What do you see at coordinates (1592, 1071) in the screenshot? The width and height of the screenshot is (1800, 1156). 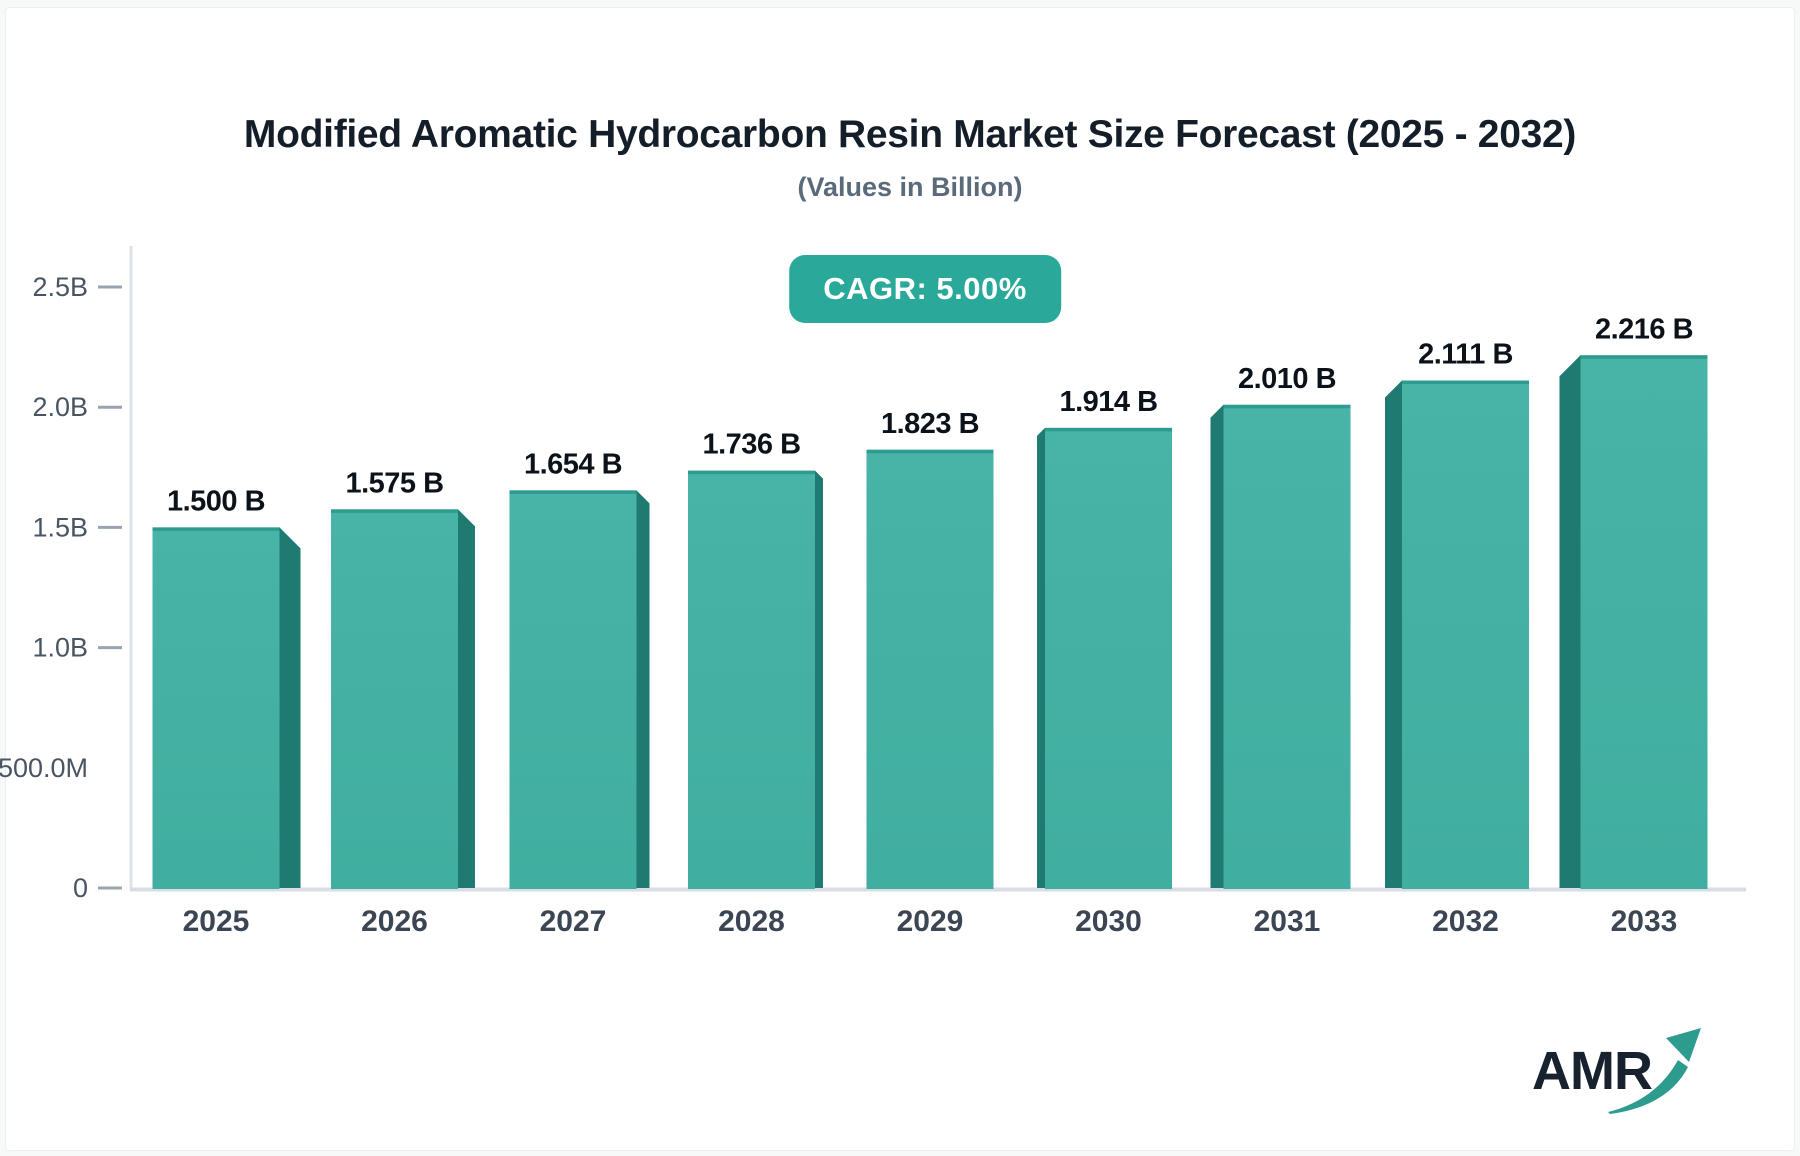 I see `amr-logo-text: AMR` at bounding box center [1592, 1071].